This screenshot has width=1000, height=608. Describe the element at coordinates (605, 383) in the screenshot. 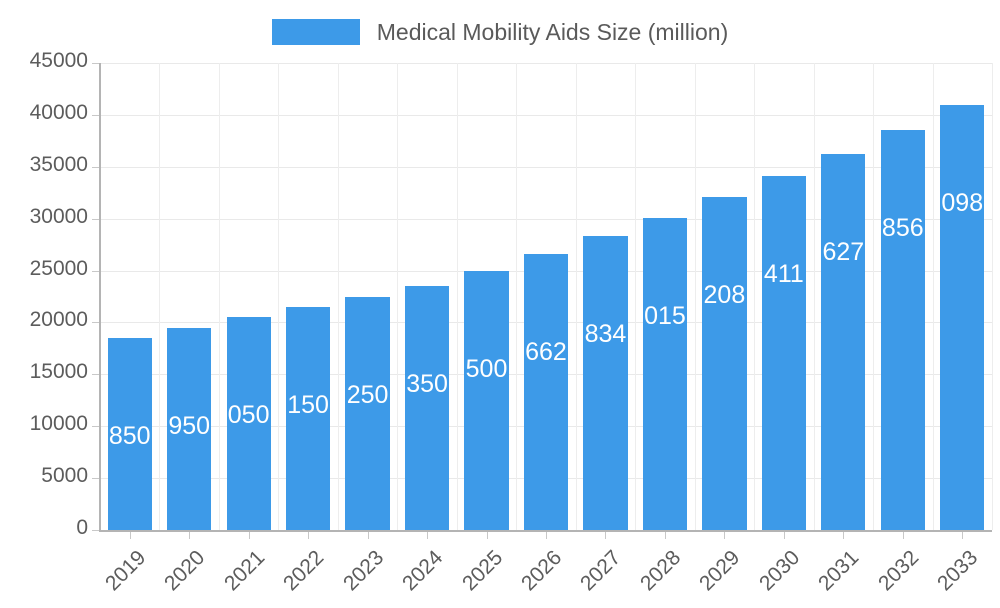

I see `bar: 834` at that location.